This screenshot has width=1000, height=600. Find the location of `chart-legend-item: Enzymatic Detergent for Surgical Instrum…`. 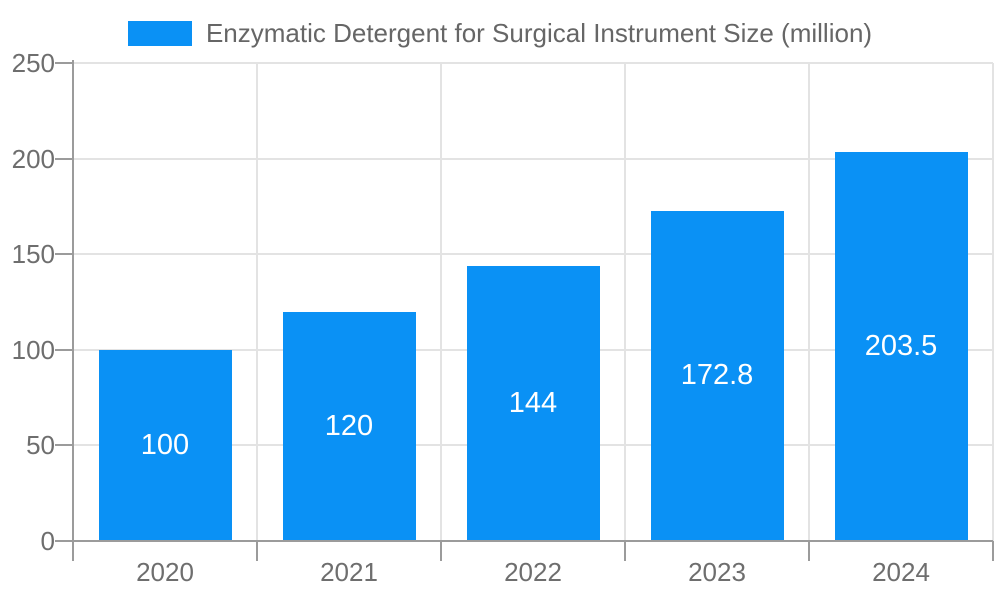

chart-legend-item: Enzymatic Detergent for Surgical Instrum… is located at coordinates (500, 33).